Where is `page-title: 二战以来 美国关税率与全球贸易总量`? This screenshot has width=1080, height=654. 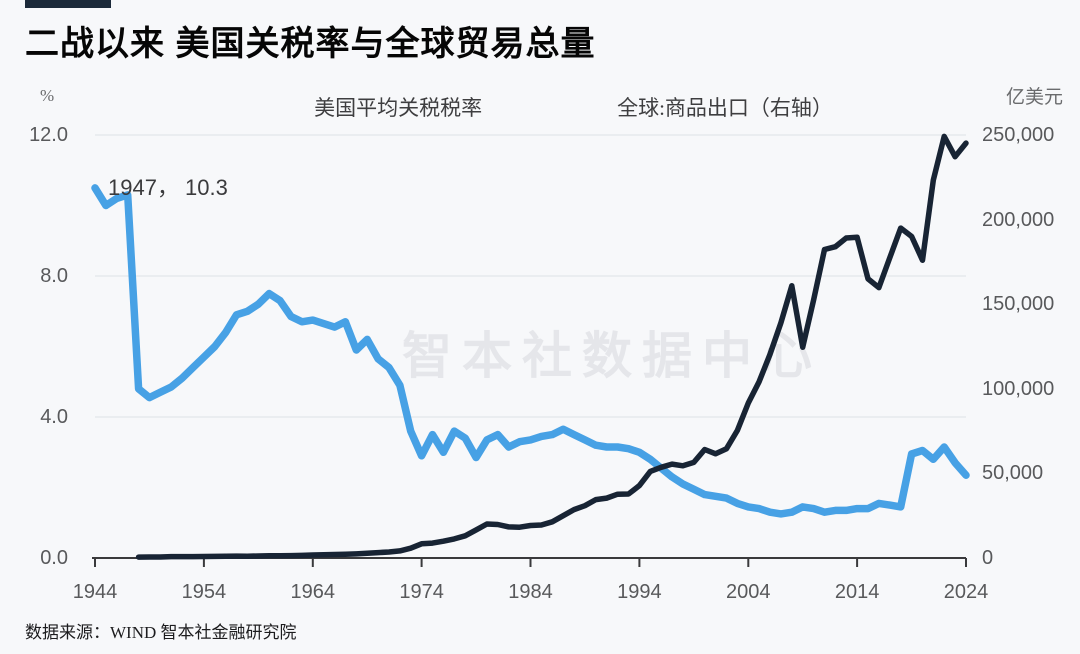 page-title: 二战以来 美国关税率与全球贸易总量 is located at coordinates (310, 44).